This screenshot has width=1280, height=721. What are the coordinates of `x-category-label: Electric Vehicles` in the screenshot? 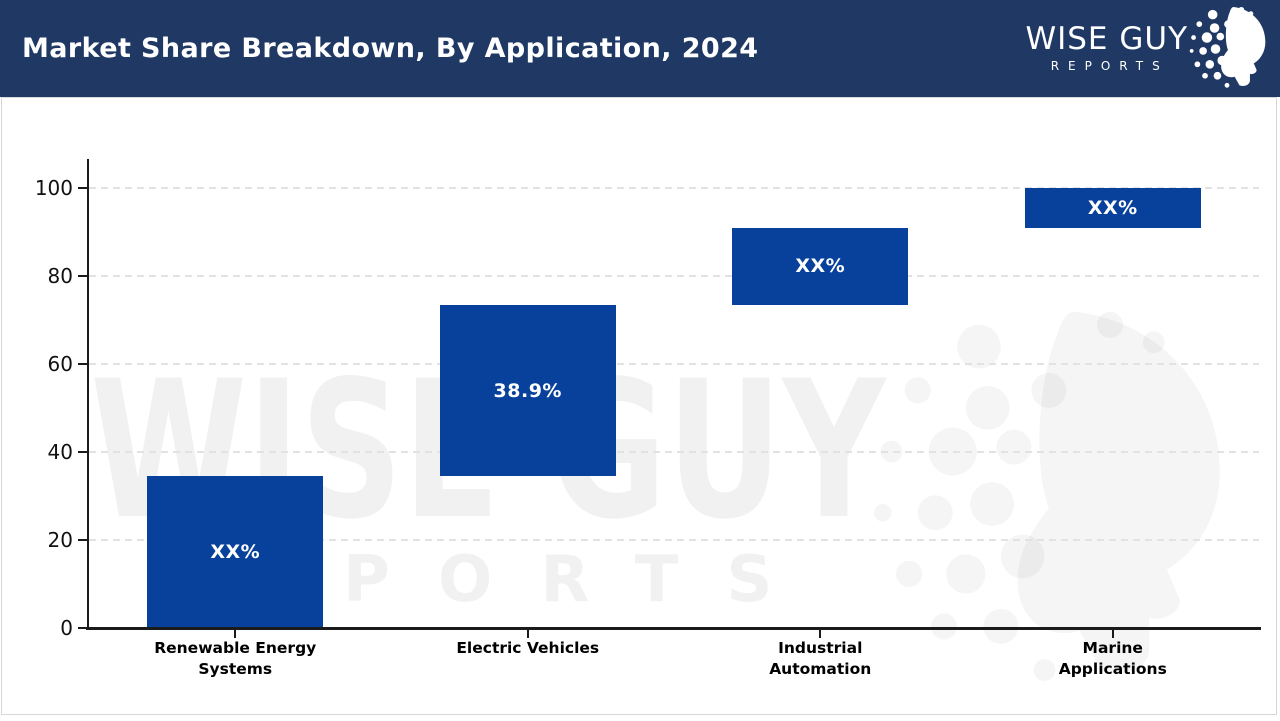 It's located at (528, 648).